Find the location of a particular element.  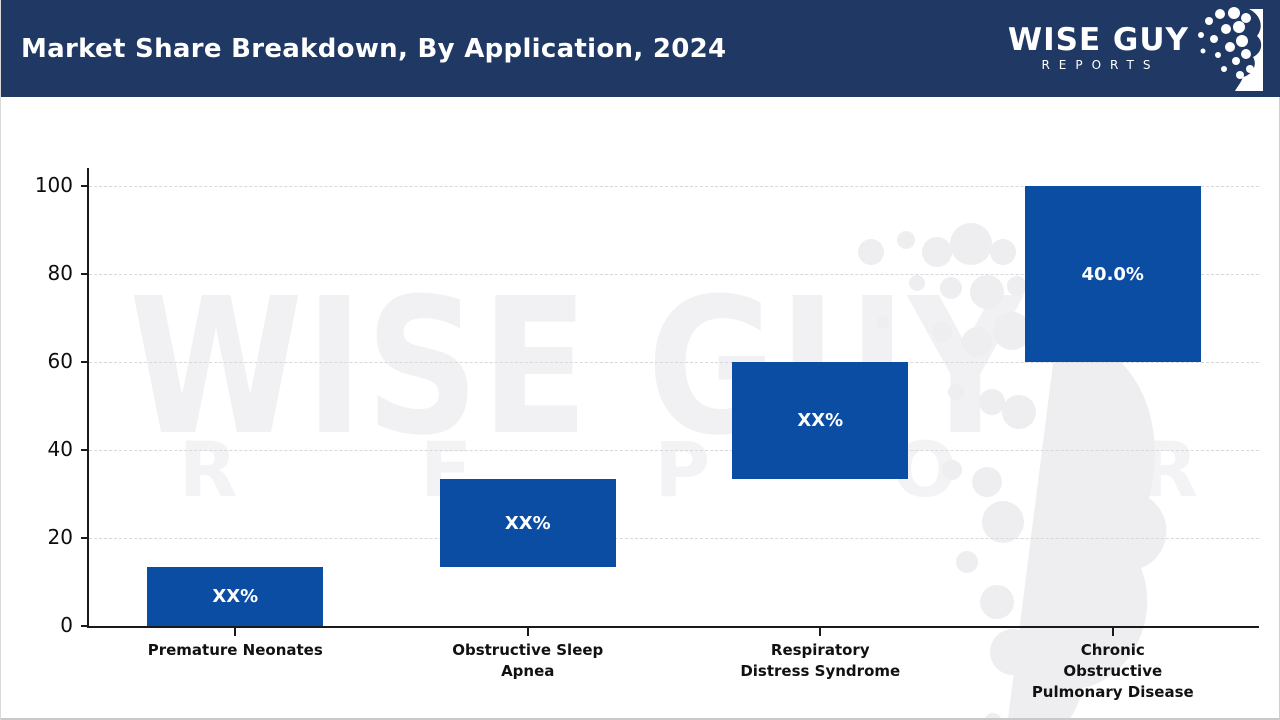

logo-wordmark-line2: REPORTS is located at coordinates (1100, 65).